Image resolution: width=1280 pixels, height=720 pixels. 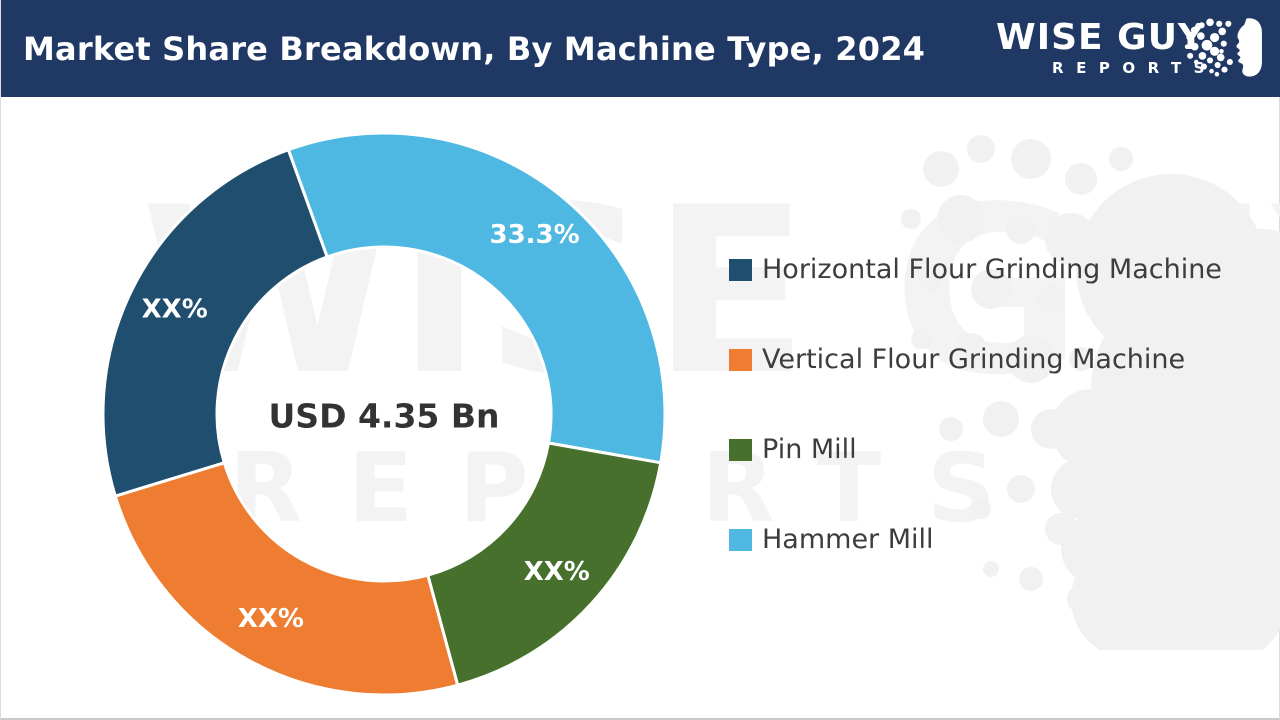 I want to click on legend-label: Pin Mill, so click(x=809, y=449).